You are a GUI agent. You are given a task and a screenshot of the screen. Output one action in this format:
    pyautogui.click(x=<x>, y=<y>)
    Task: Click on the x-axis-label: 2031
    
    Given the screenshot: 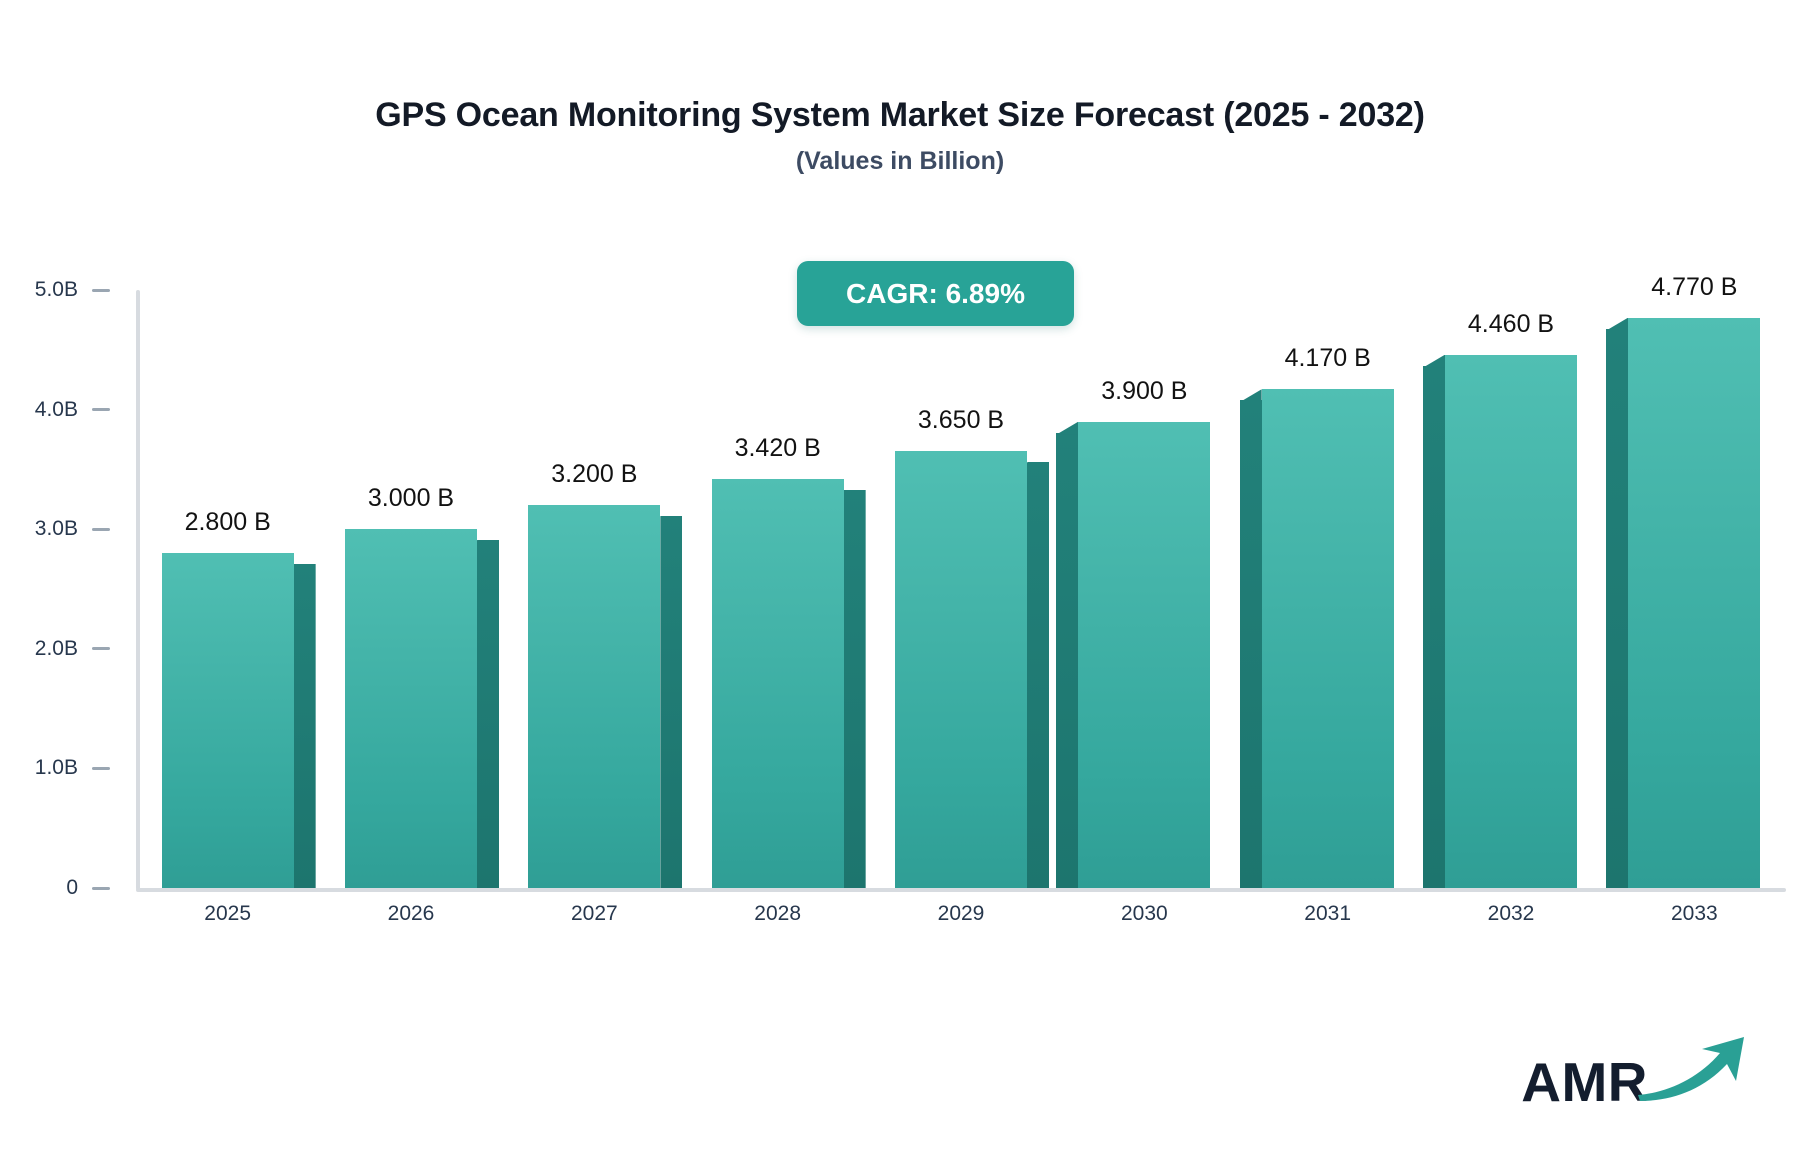 What is the action you would take?
    pyautogui.click(x=1328, y=913)
    